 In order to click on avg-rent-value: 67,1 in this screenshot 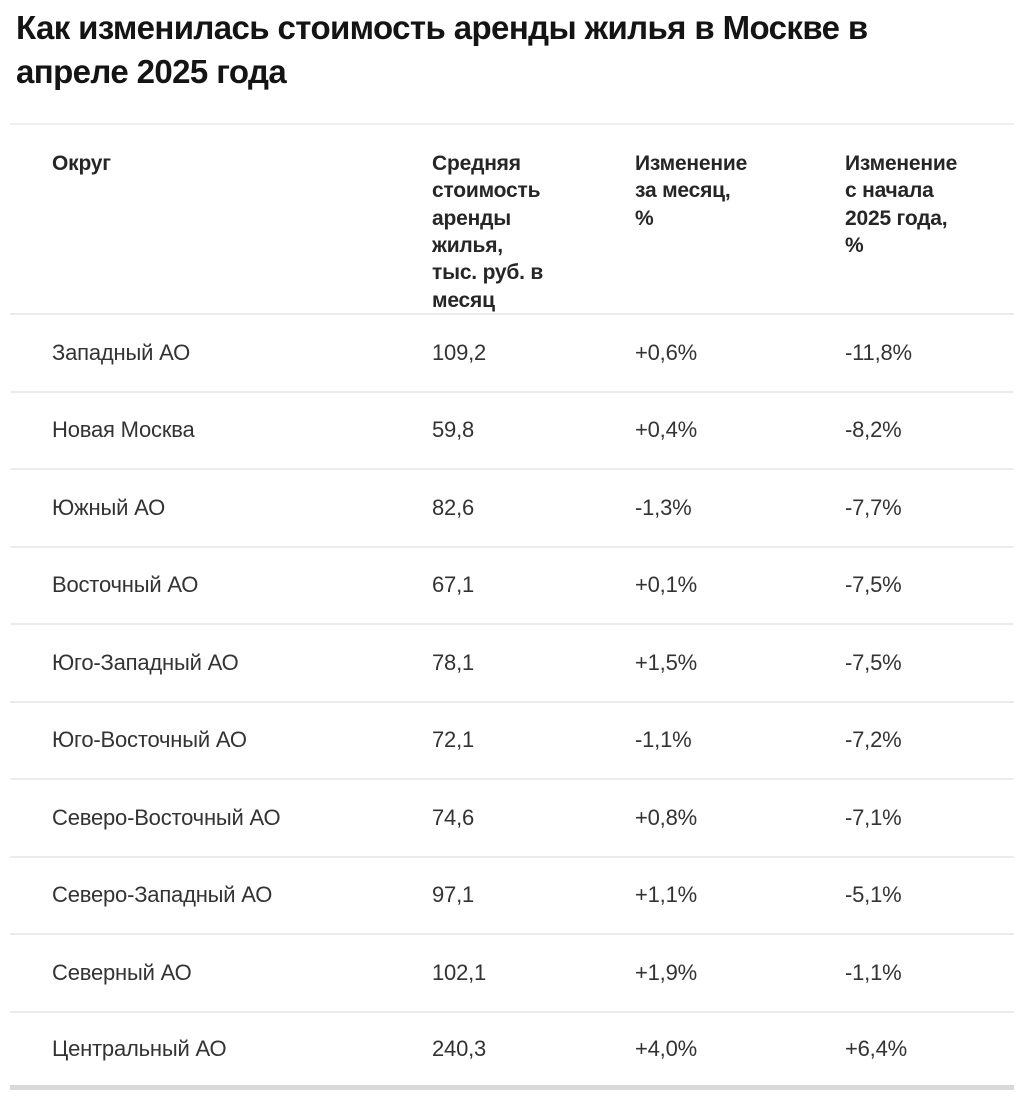, I will do `click(453, 585)`.